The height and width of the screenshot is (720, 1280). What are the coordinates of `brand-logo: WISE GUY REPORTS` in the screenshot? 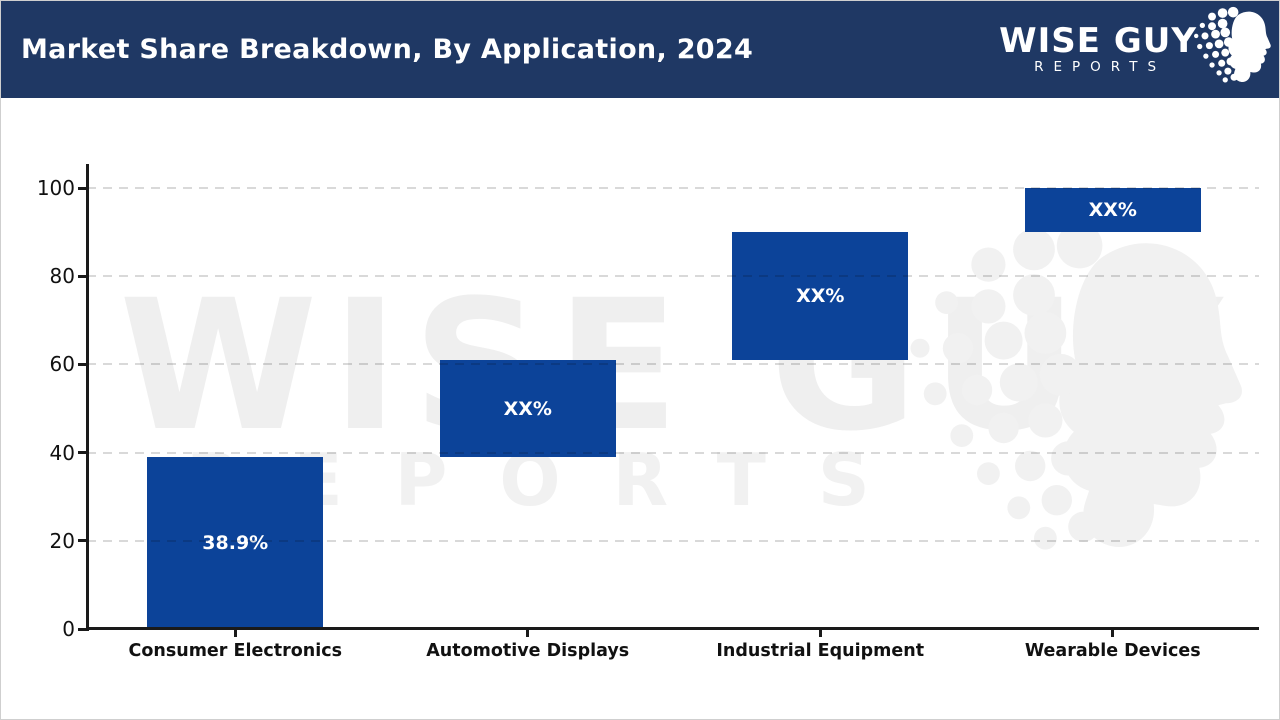 It's located at (1135, 50).